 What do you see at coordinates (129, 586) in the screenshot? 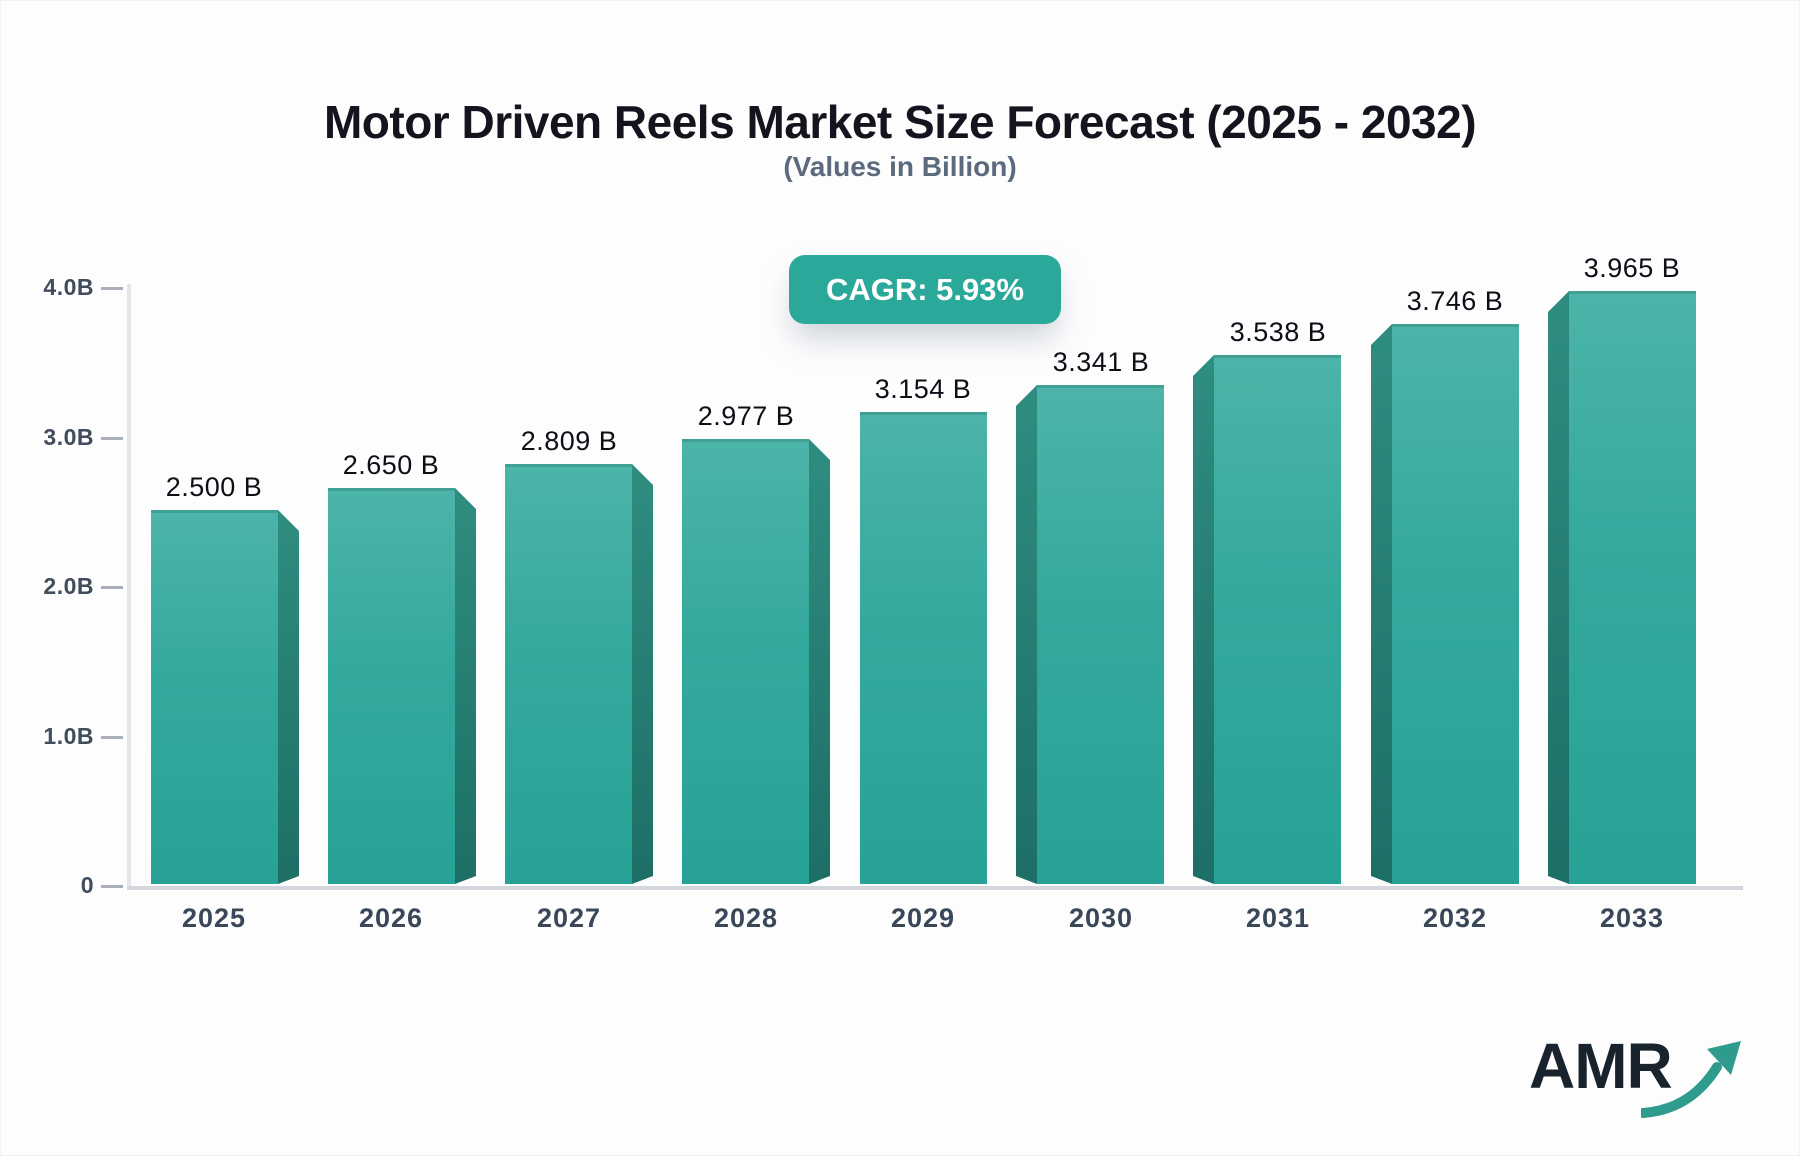
I see `y-axis-line` at bounding box center [129, 586].